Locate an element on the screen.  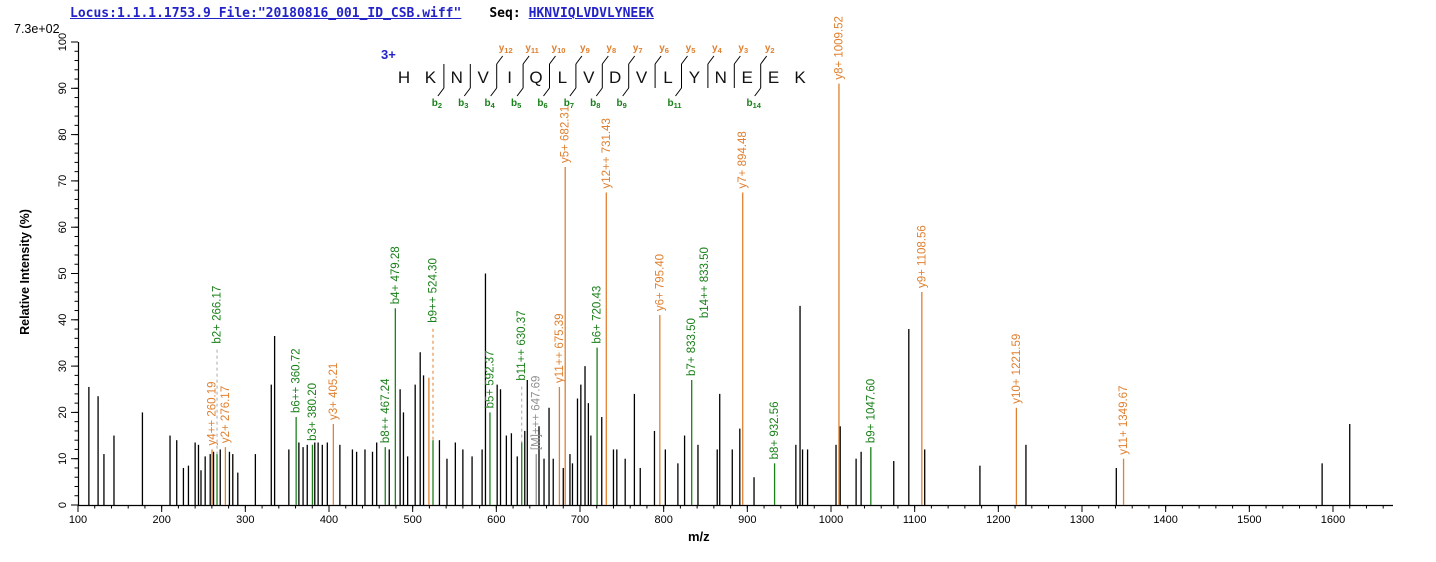
sequence-text: HKNVIQLVDVLYNEEK is located at coordinates (591, 13).